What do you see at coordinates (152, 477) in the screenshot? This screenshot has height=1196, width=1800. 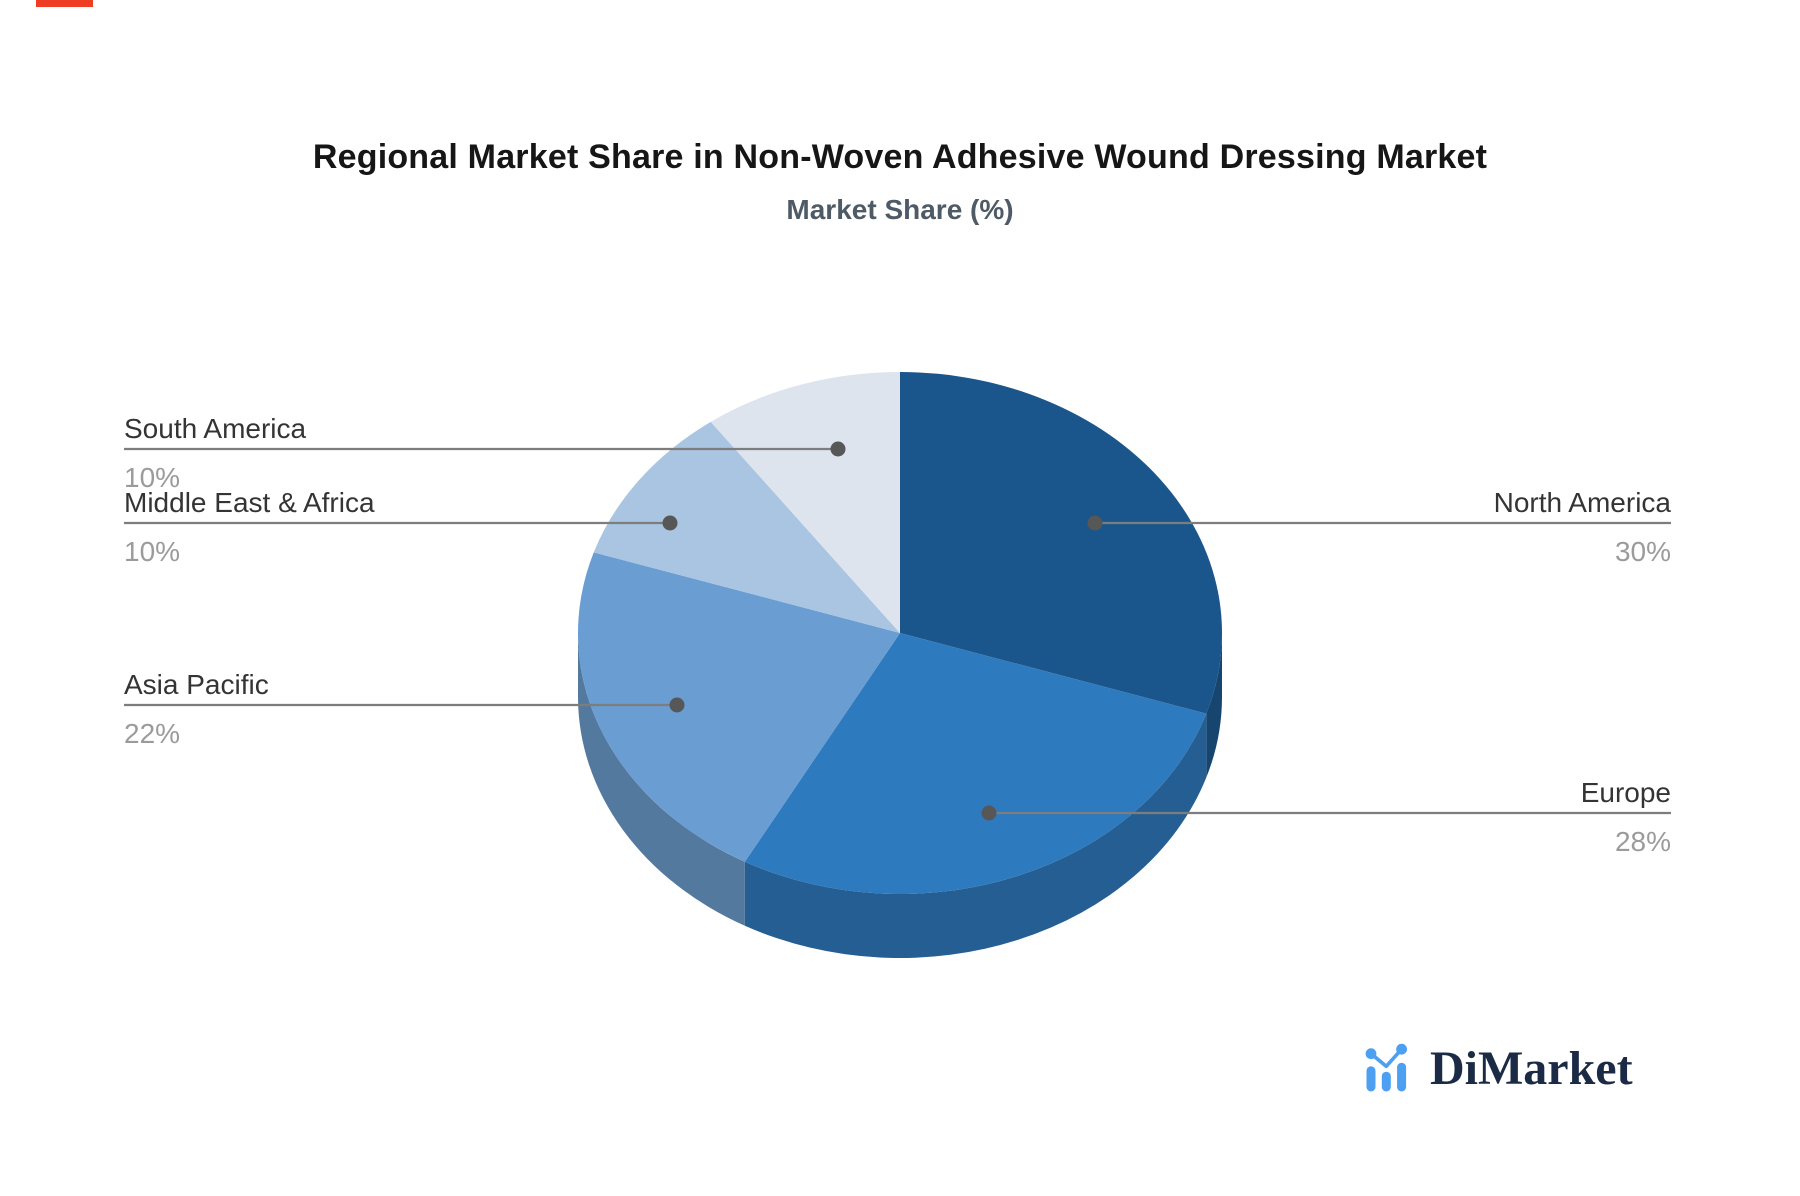 I see `slice-value-south-america: 10%` at bounding box center [152, 477].